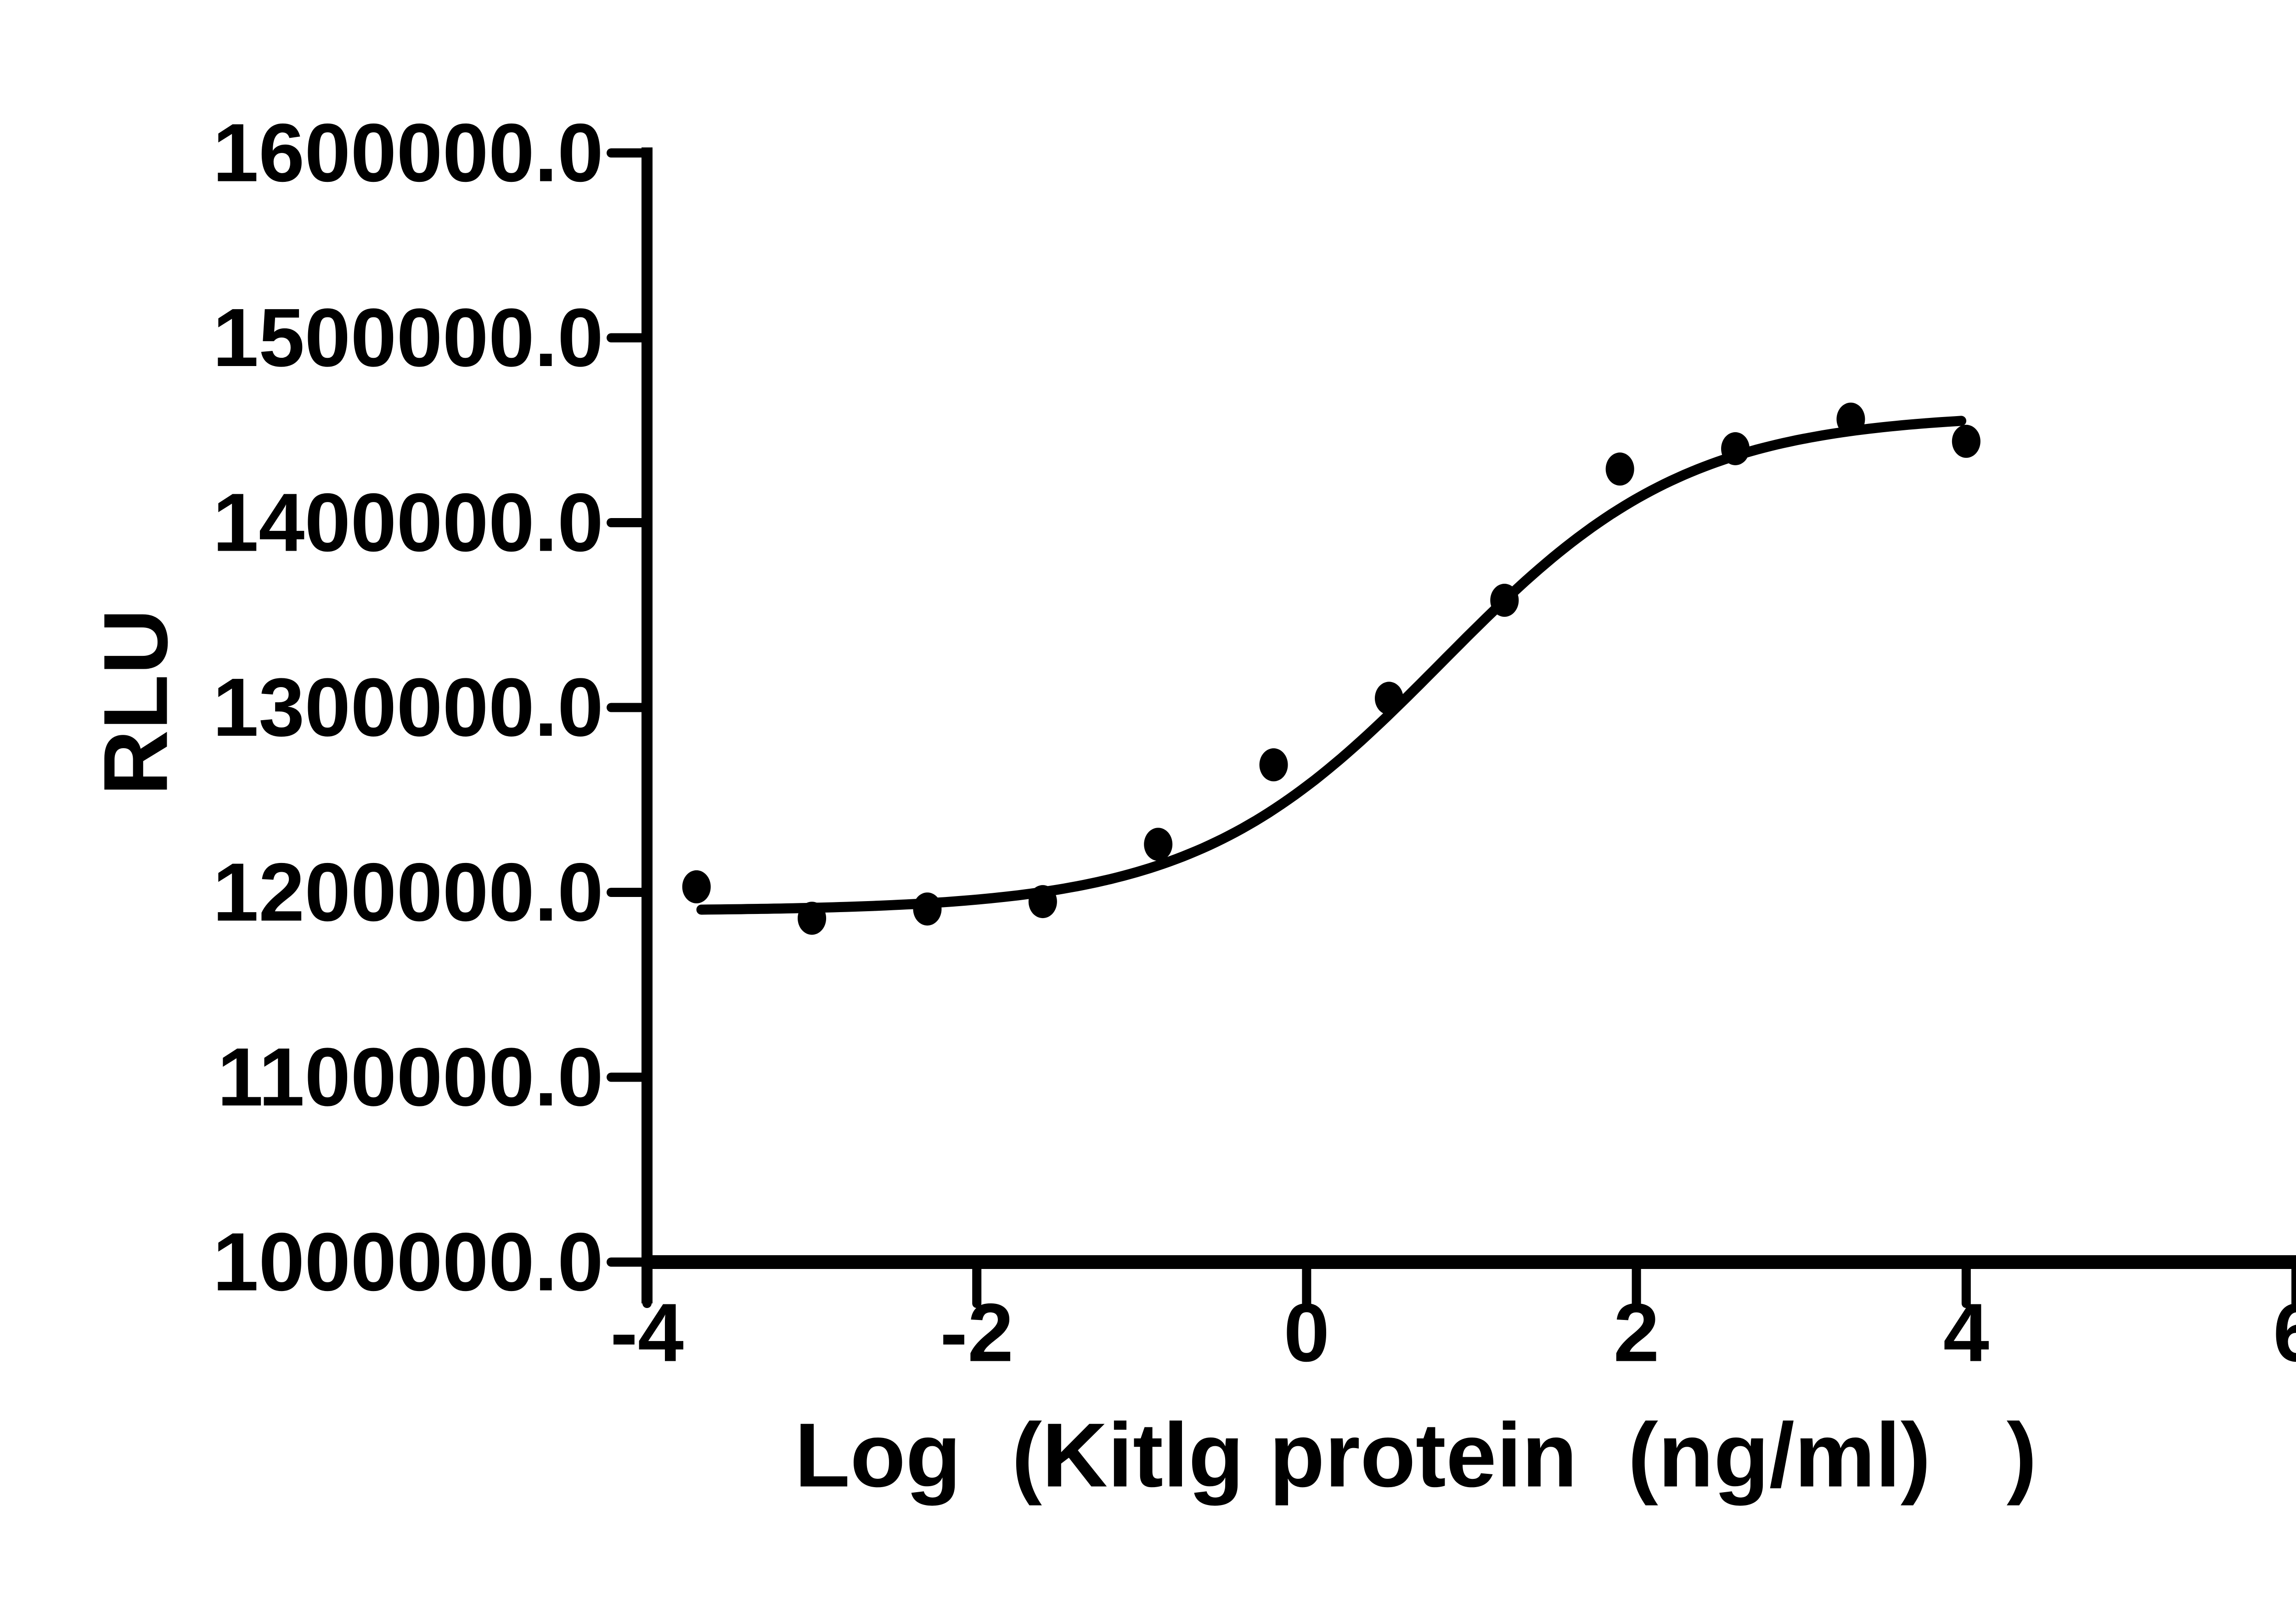 The height and width of the screenshot is (1607, 2296). I want to click on x-tick-label: 4, so click(1966, 1333).